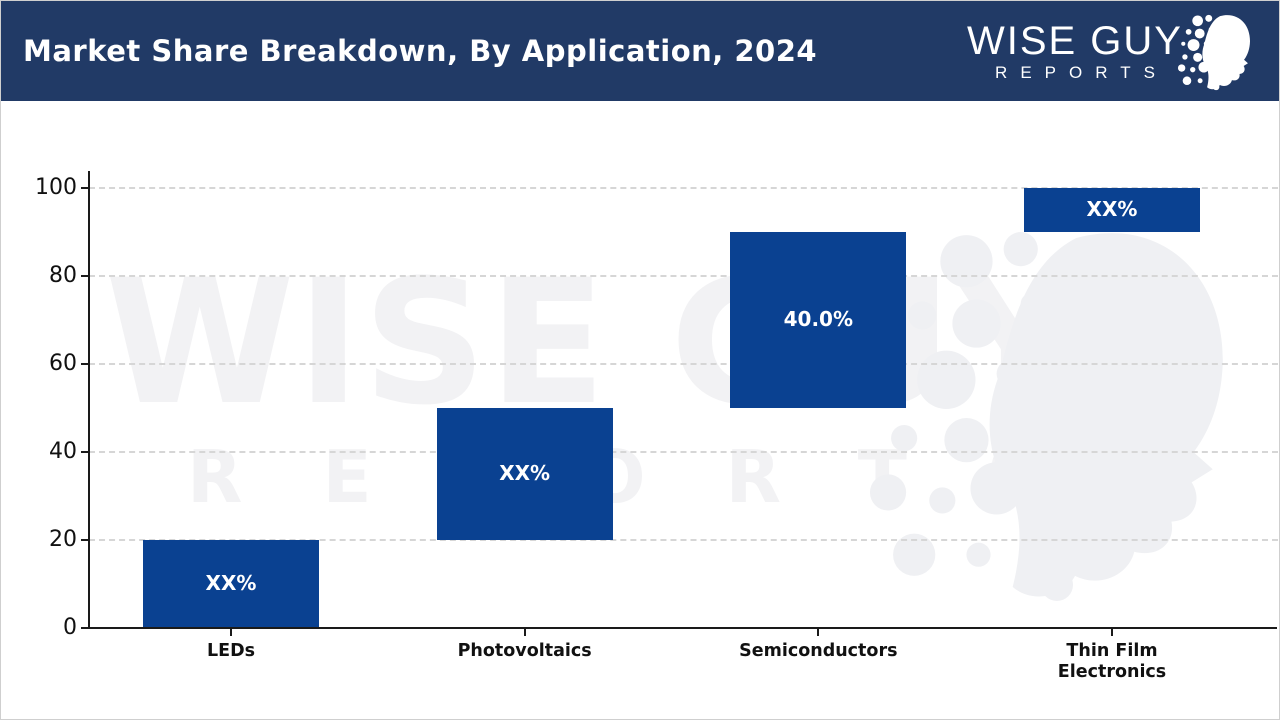  I want to click on y-axis-label-80: 80, so click(63, 275).